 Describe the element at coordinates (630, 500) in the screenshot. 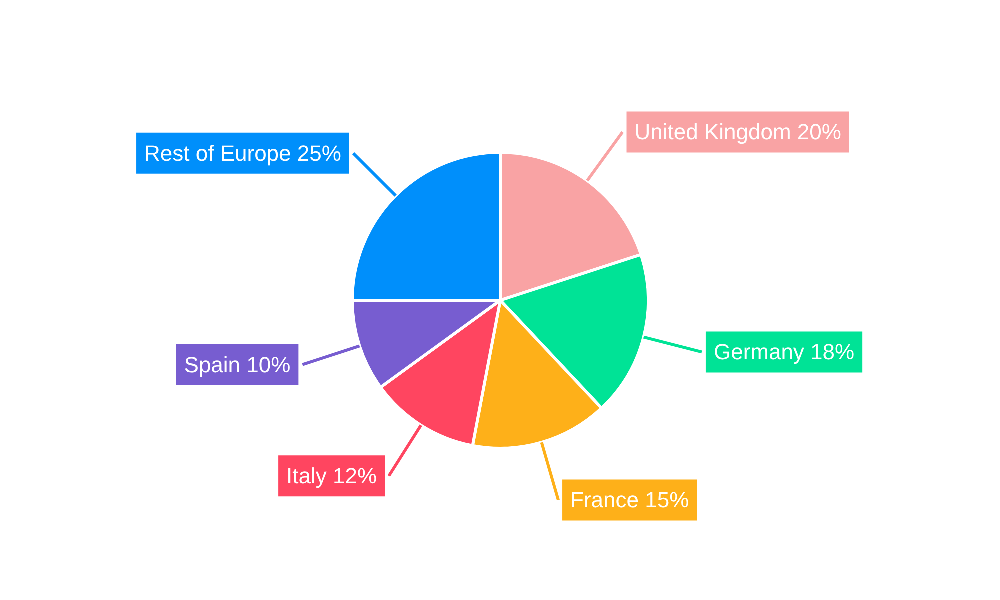

I see `slice-label: France 15%` at that location.